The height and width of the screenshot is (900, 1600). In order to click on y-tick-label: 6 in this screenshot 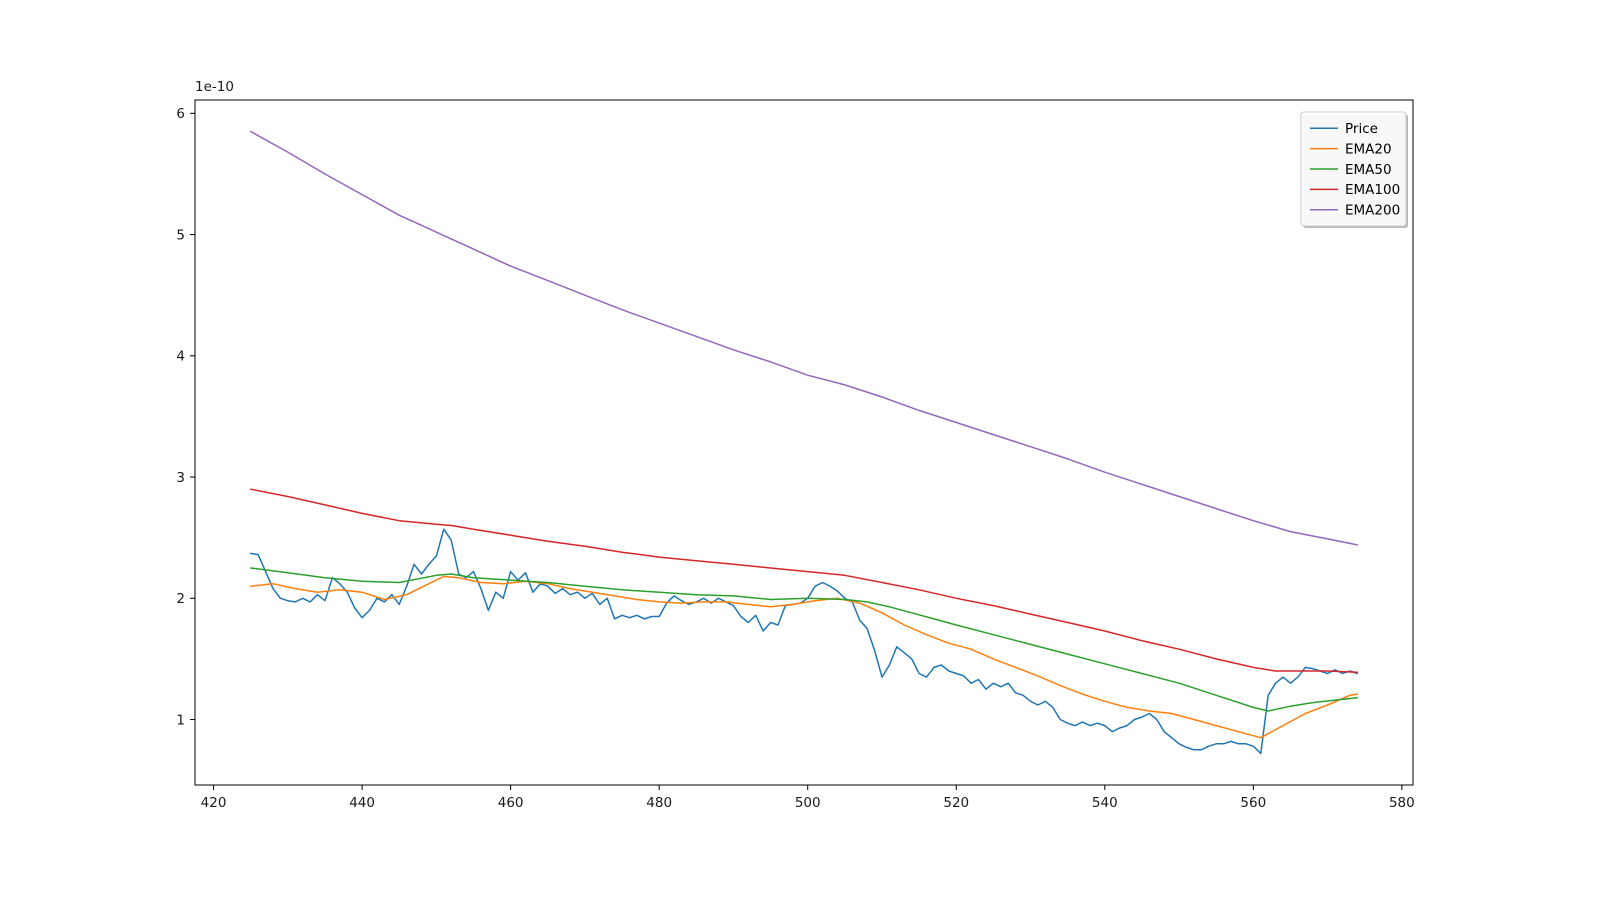, I will do `click(180, 114)`.